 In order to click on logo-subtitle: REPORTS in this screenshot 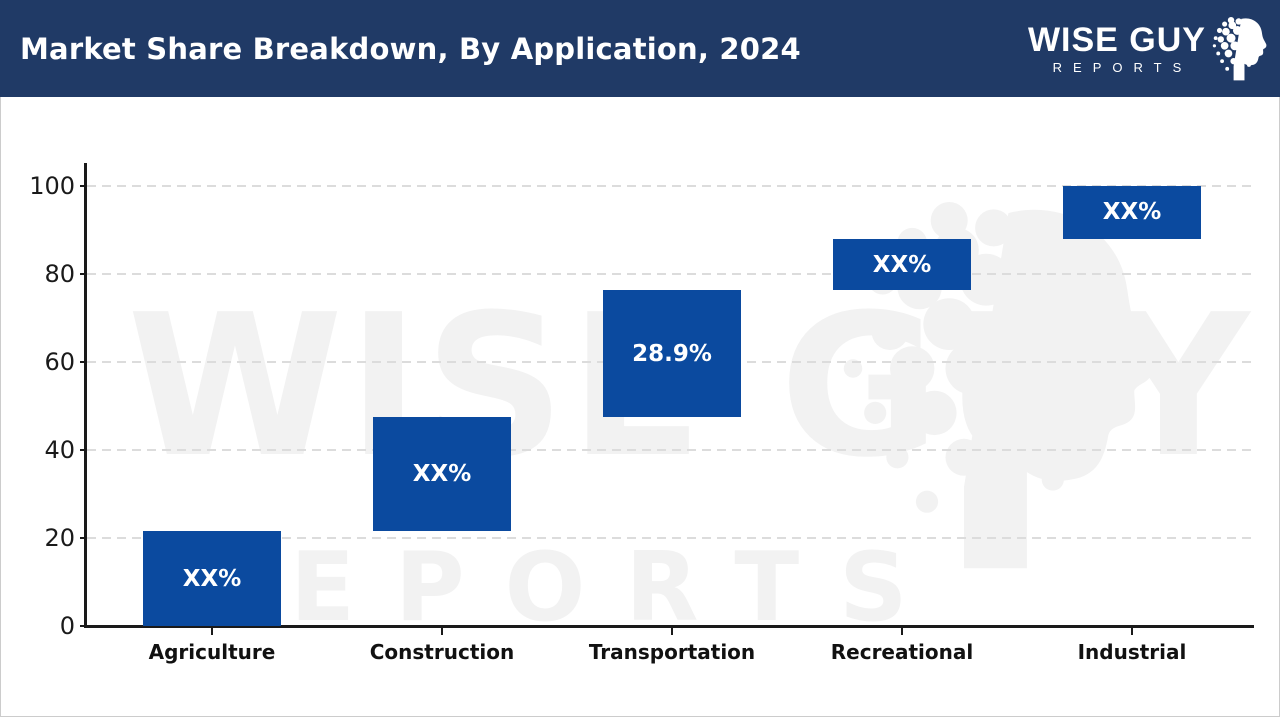, I will do `click(1122, 67)`.